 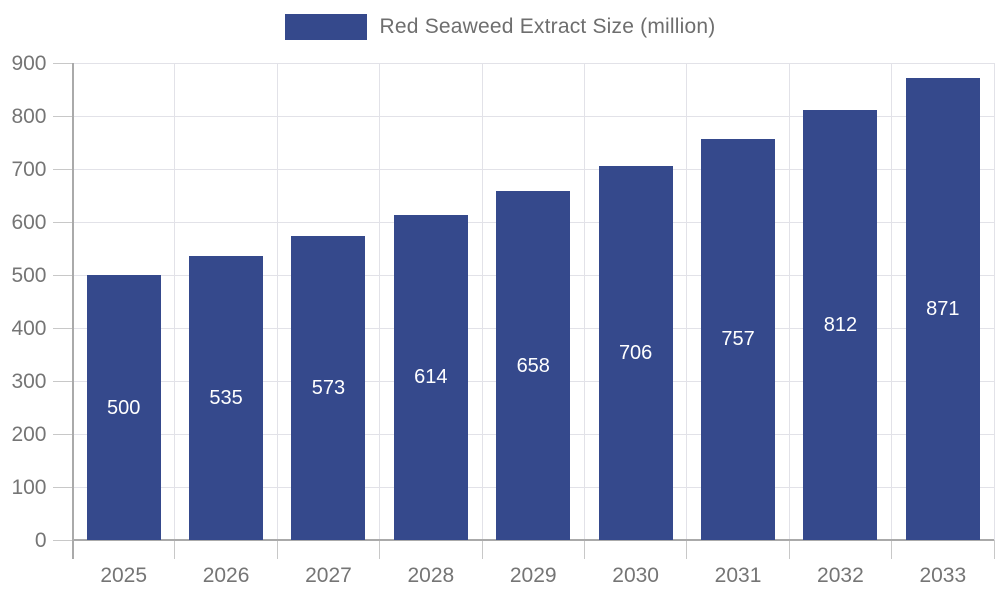 I want to click on y-tick-label: 200, so click(x=29, y=434).